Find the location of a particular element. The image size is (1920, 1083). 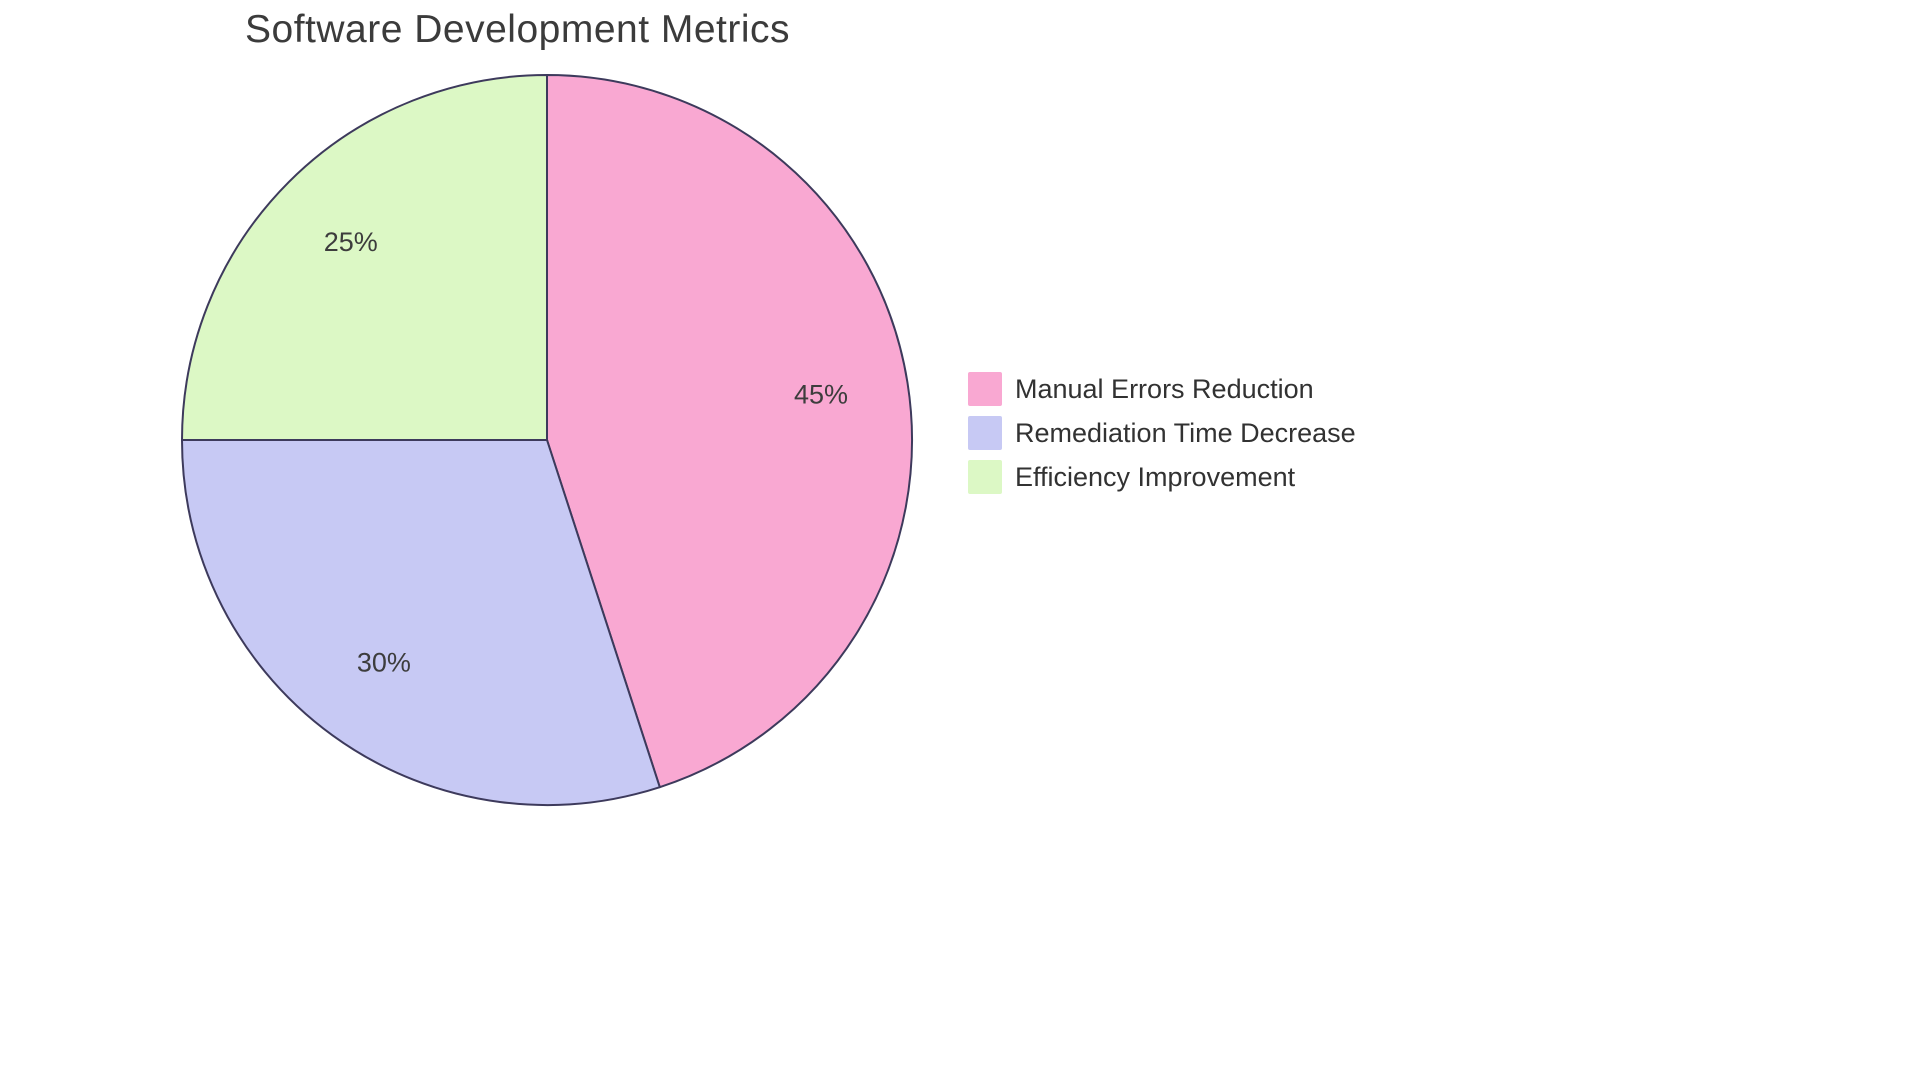

legend-label-0: Manual Errors Reduction is located at coordinates (1164, 388).